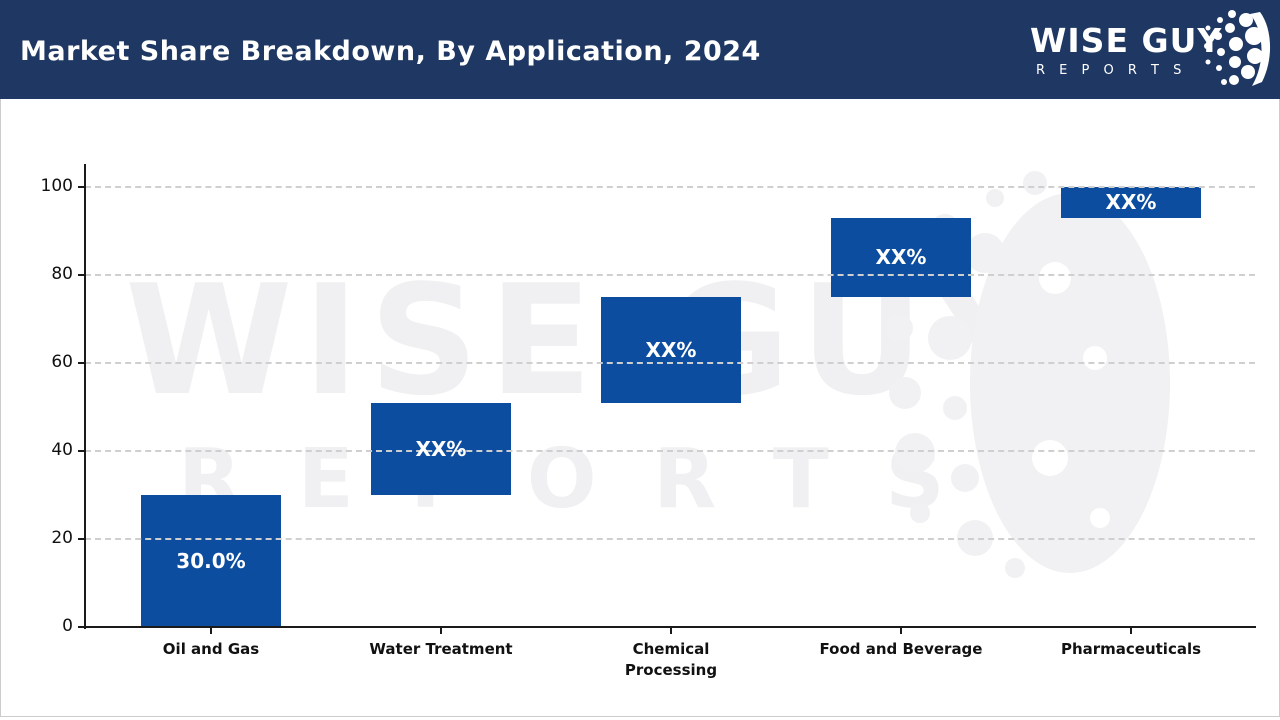  Describe the element at coordinates (211, 649) in the screenshot. I see `x-category-label: Oil and Gas` at that location.